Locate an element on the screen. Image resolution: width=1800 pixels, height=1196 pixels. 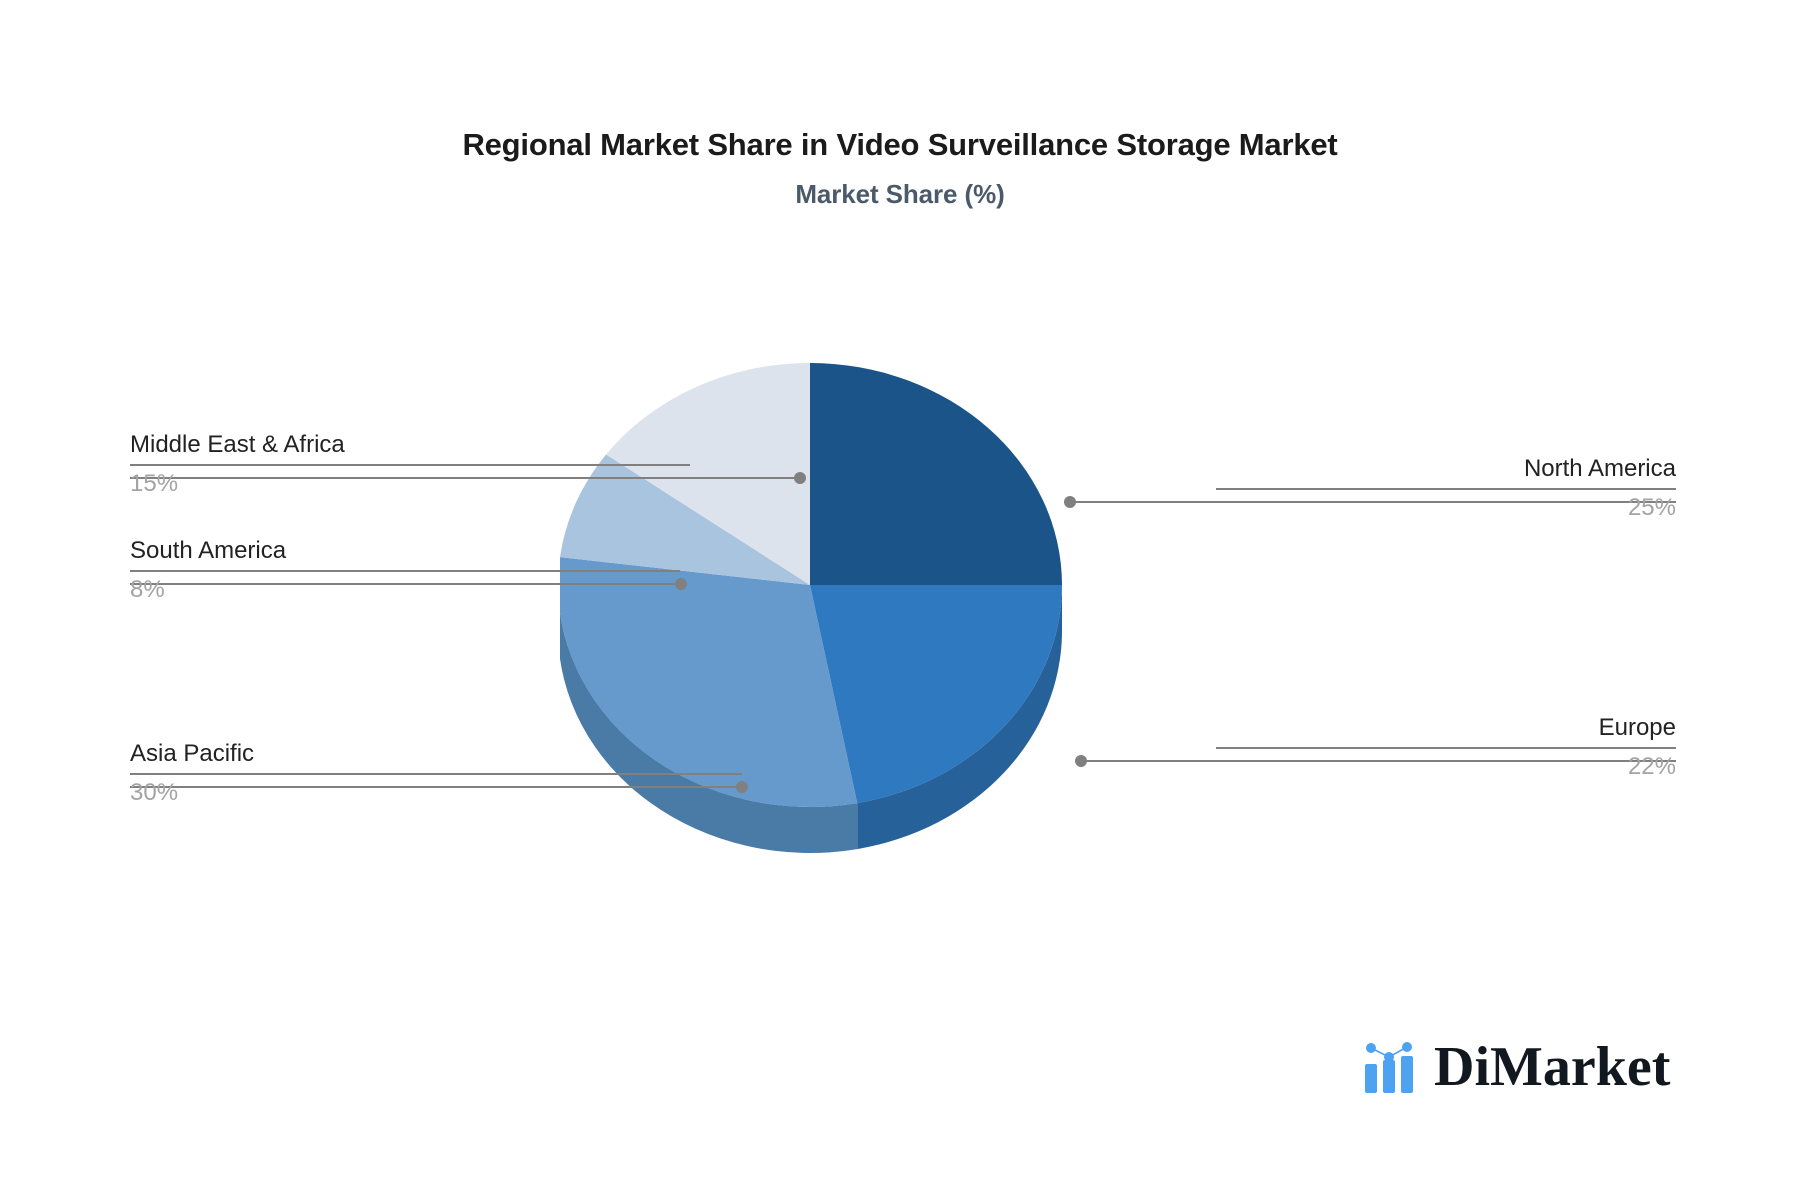
callout-label-asia-pacific: Asia Pacific is located at coordinates (192, 753).